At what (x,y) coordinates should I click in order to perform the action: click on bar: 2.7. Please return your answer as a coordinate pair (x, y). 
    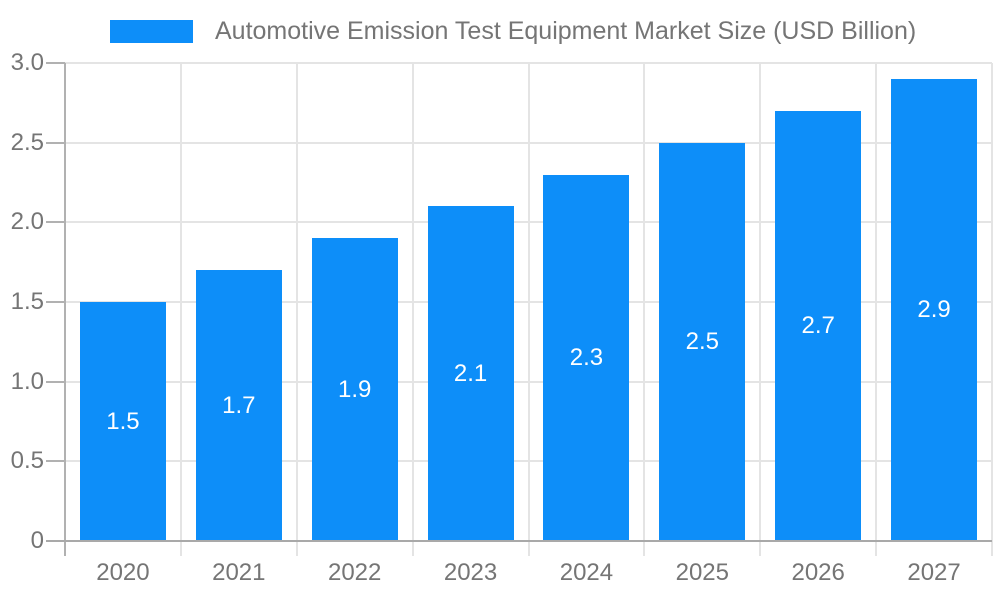
    Looking at the image, I should click on (818, 325).